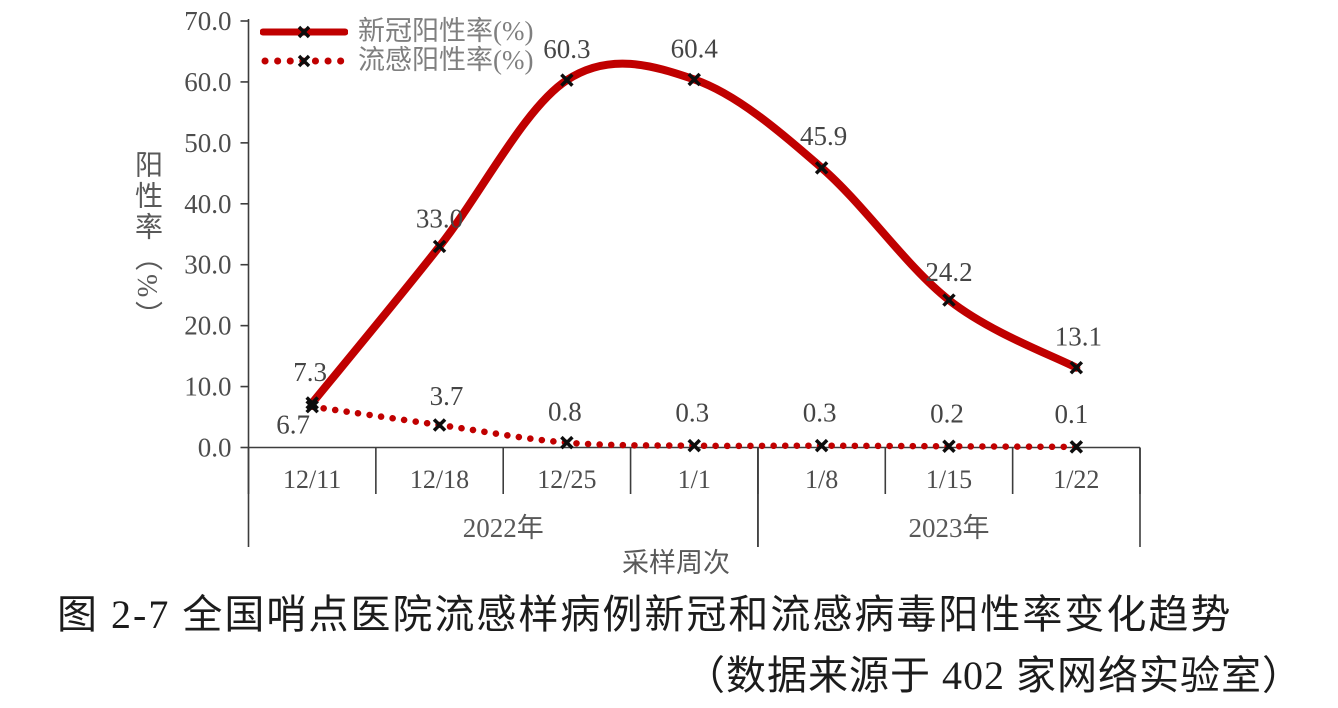  What do you see at coordinates (694, 479) in the screenshot?
I see `x-tick-label: 1/1` at bounding box center [694, 479].